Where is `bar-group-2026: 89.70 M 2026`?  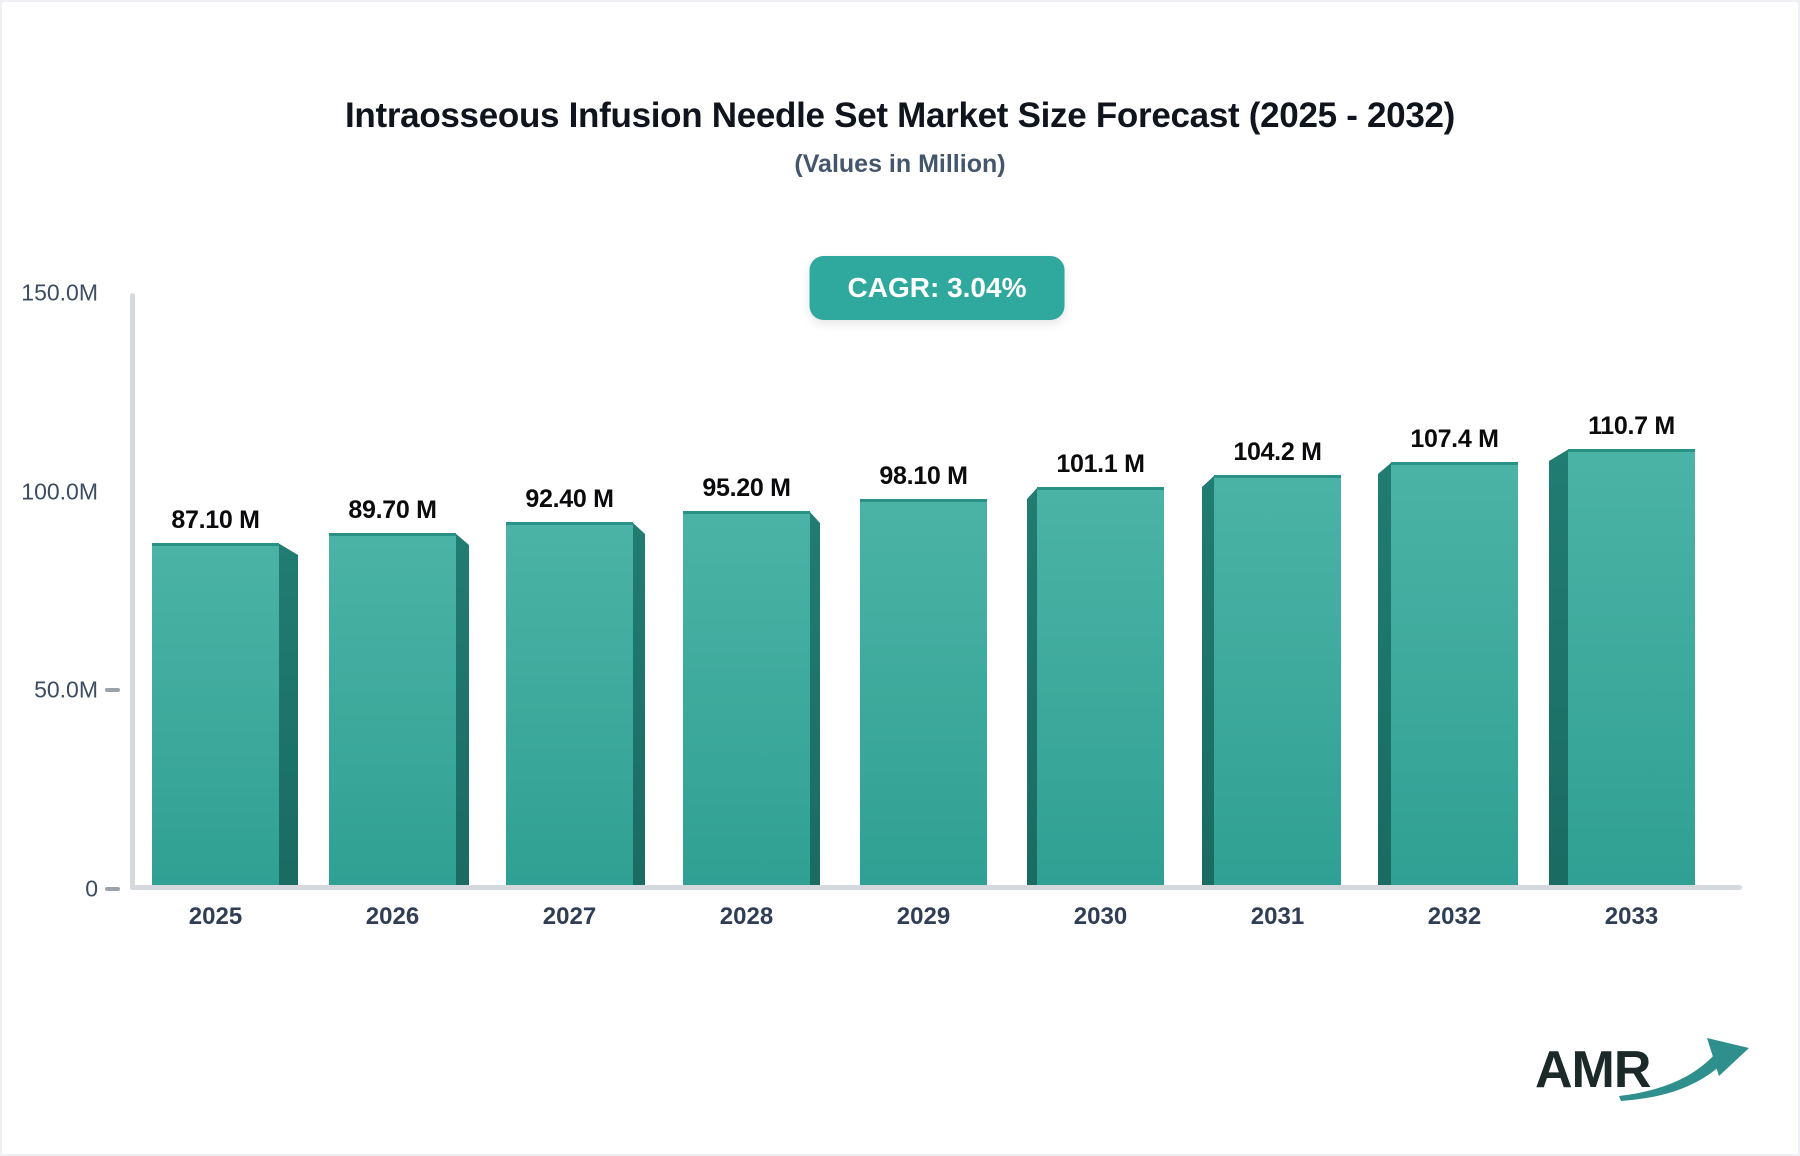
bar-group-2026: 89.70 M 2026 is located at coordinates (392, 611).